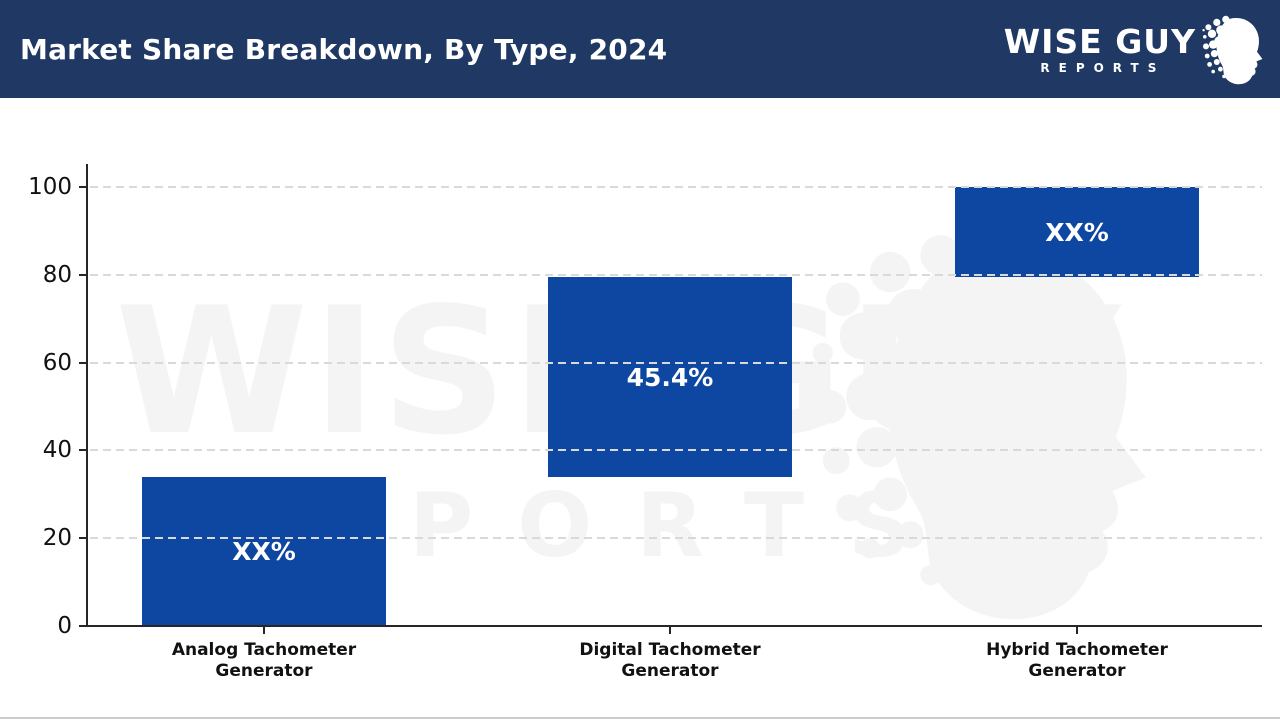 This screenshot has height=720, width=1280. Describe the element at coordinates (640, 718) in the screenshot. I see `bottom-divider` at that location.